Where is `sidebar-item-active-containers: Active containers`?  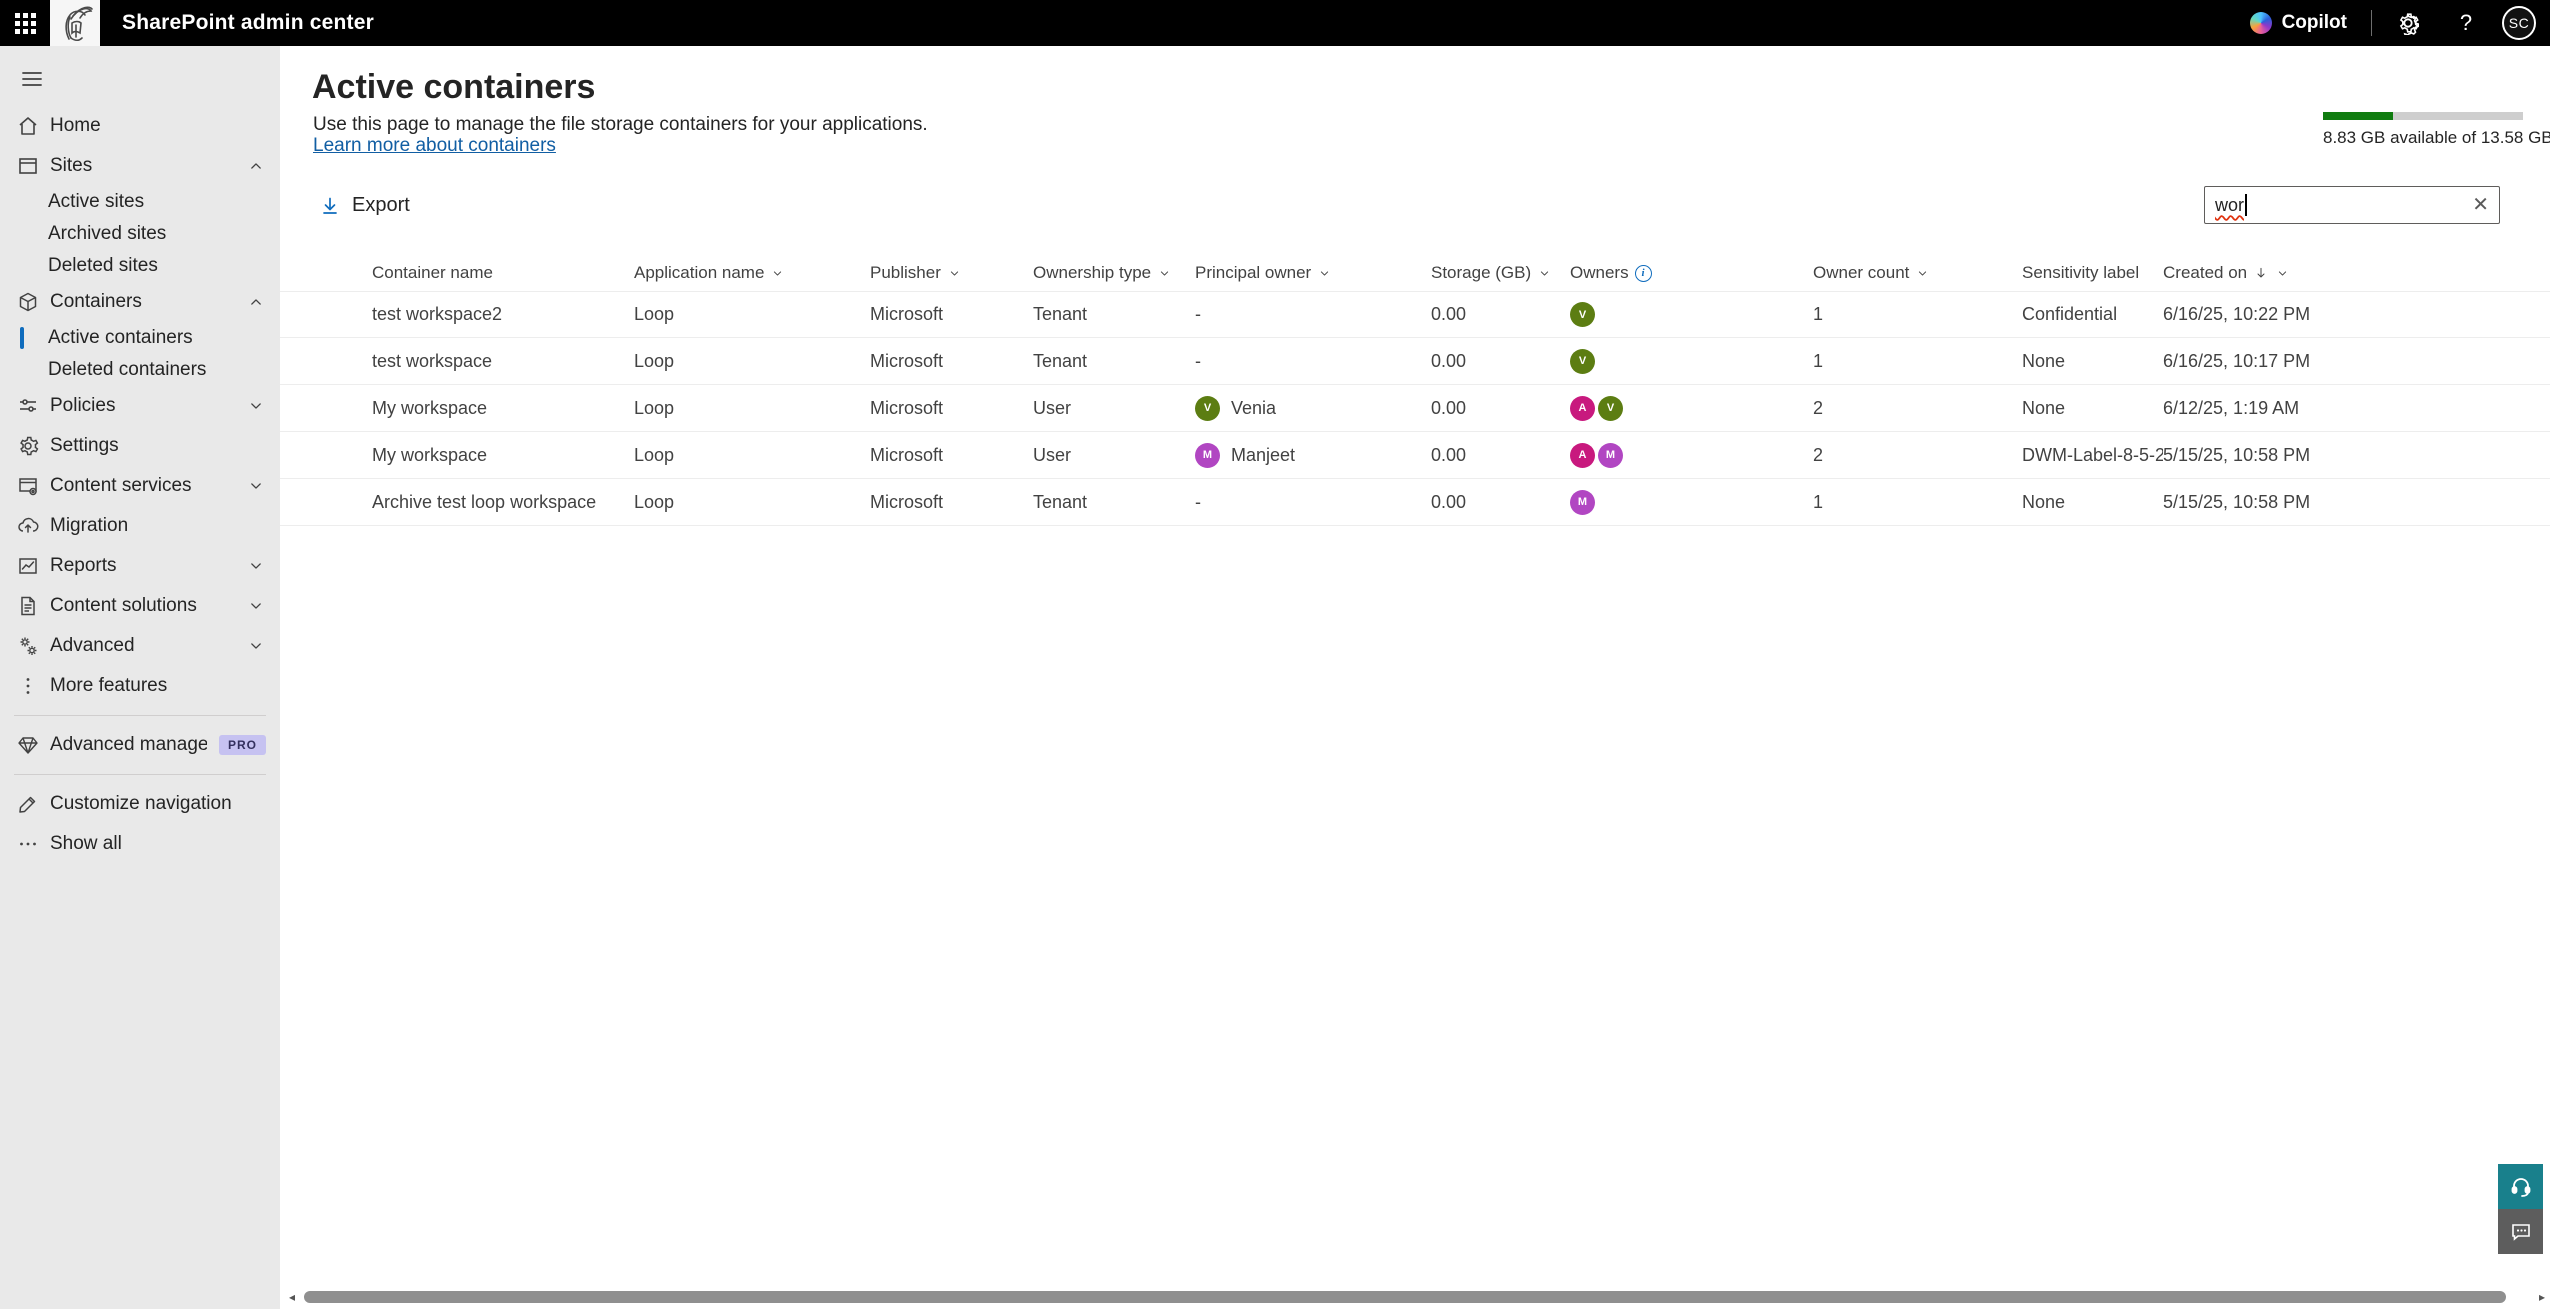 sidebar-item-active-containers: Active containers is located at coordinates (140, 338).